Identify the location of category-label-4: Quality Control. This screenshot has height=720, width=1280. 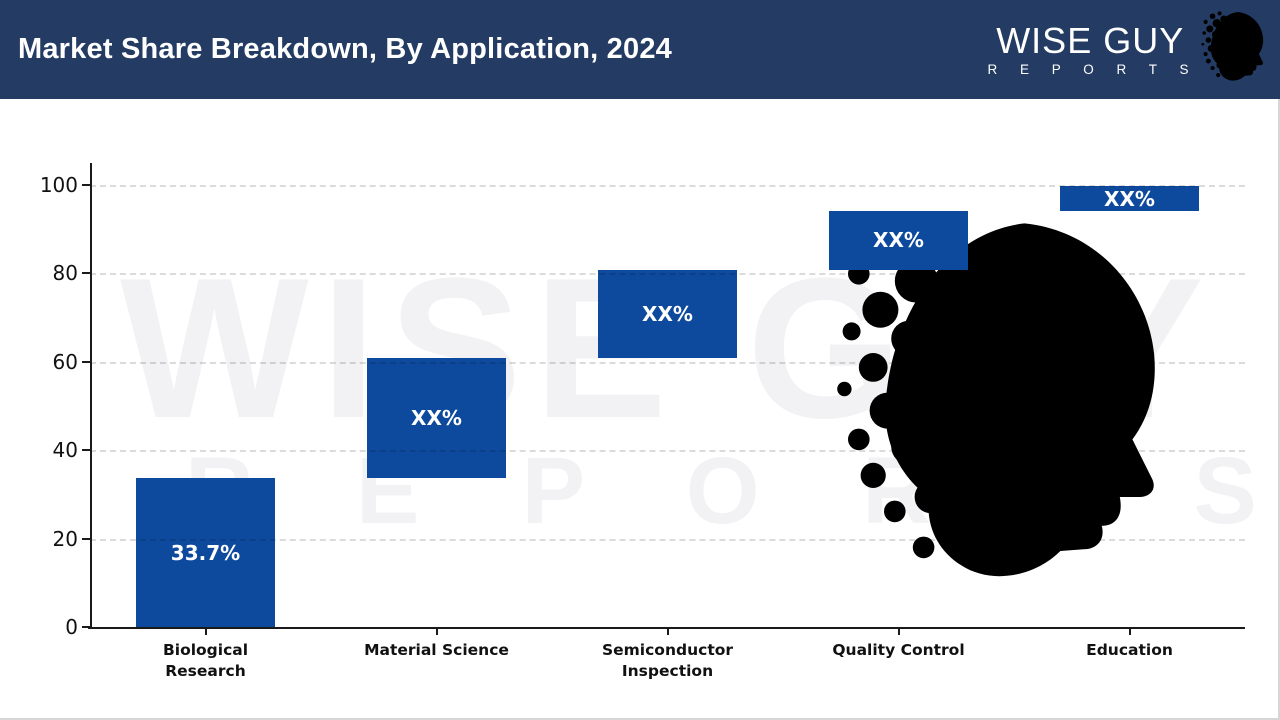
(898, 650).